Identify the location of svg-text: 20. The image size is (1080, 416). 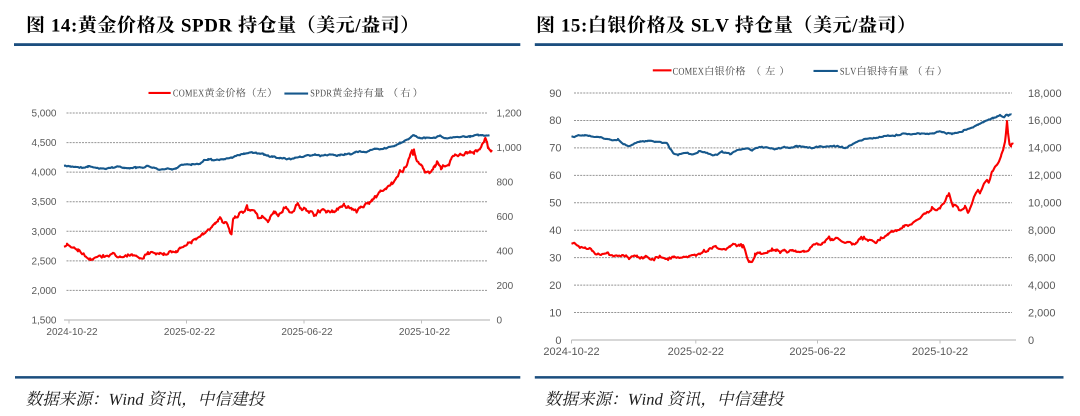
(555, 286).